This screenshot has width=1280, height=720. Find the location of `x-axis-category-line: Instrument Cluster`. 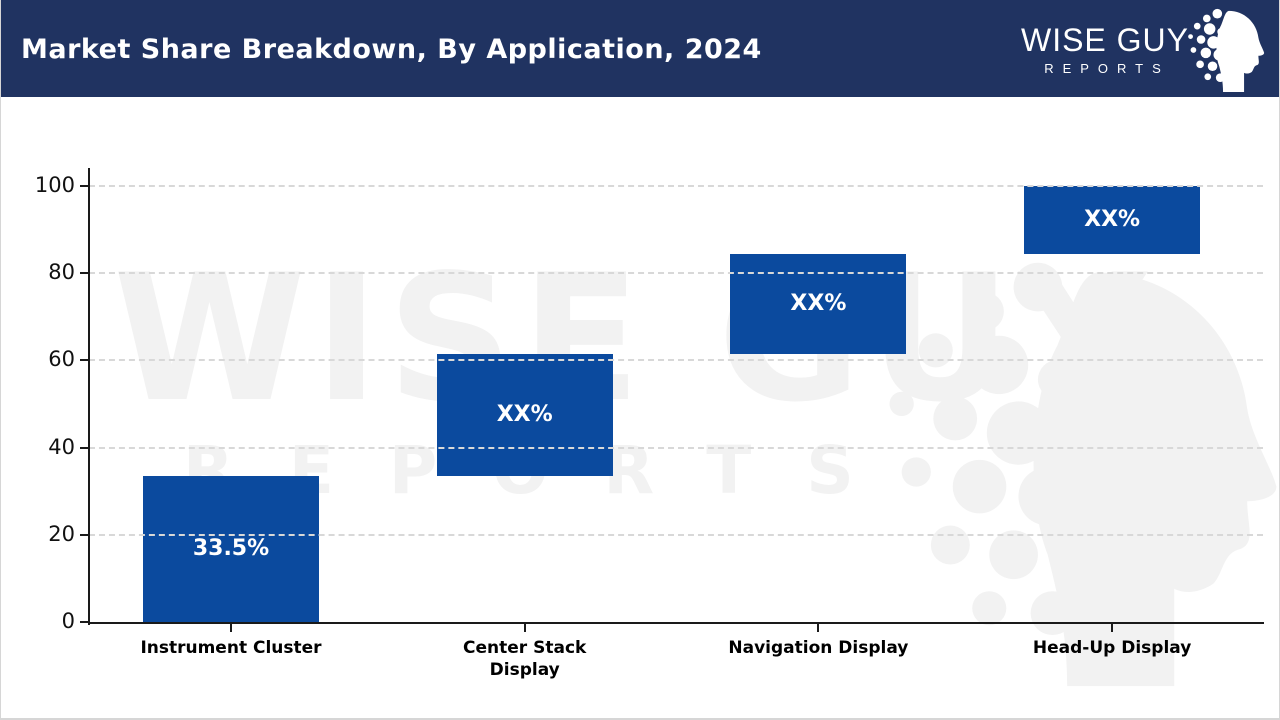

x-axis-category-line: Instrument Cluster is located at coordinates (231, 648).